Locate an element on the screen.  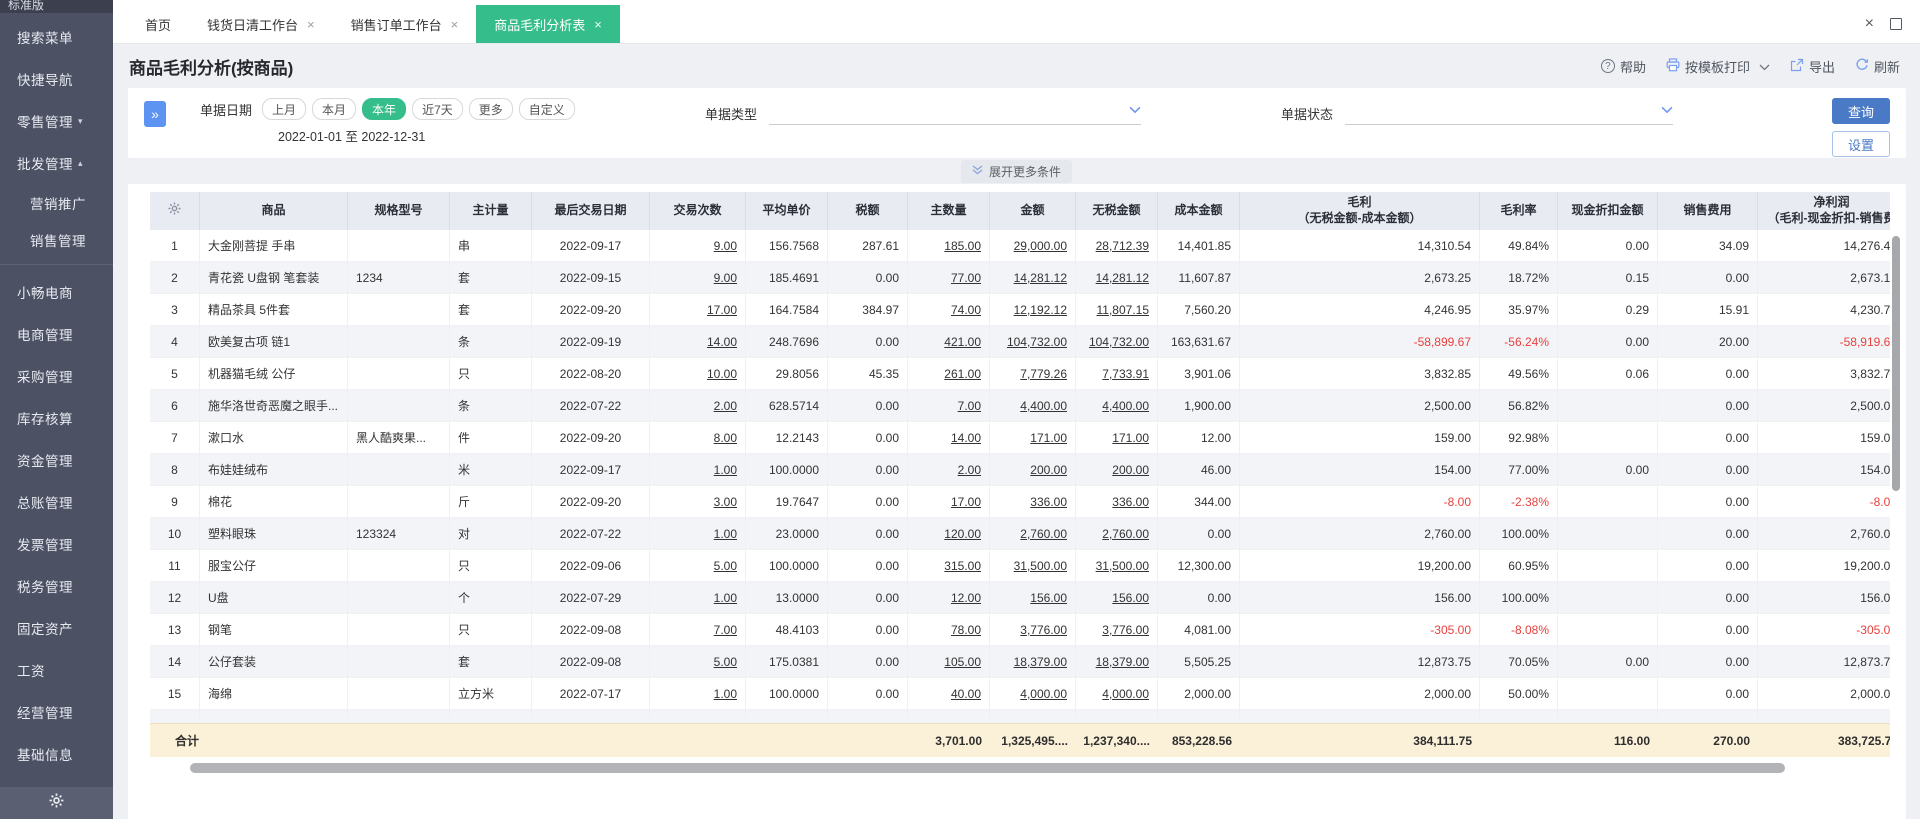
cell-qty: 315.00 is located at coordinates (949, 565).